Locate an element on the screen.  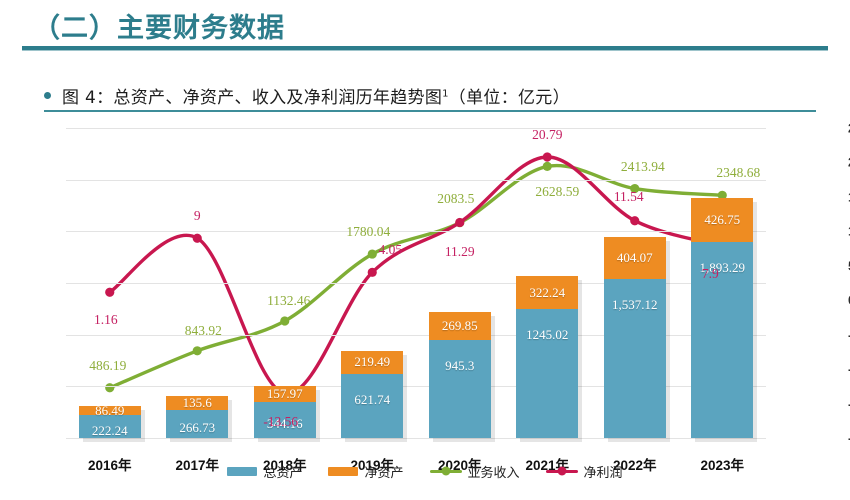
x-axis-tick: 2023年 is located at coordinates (722, 465).